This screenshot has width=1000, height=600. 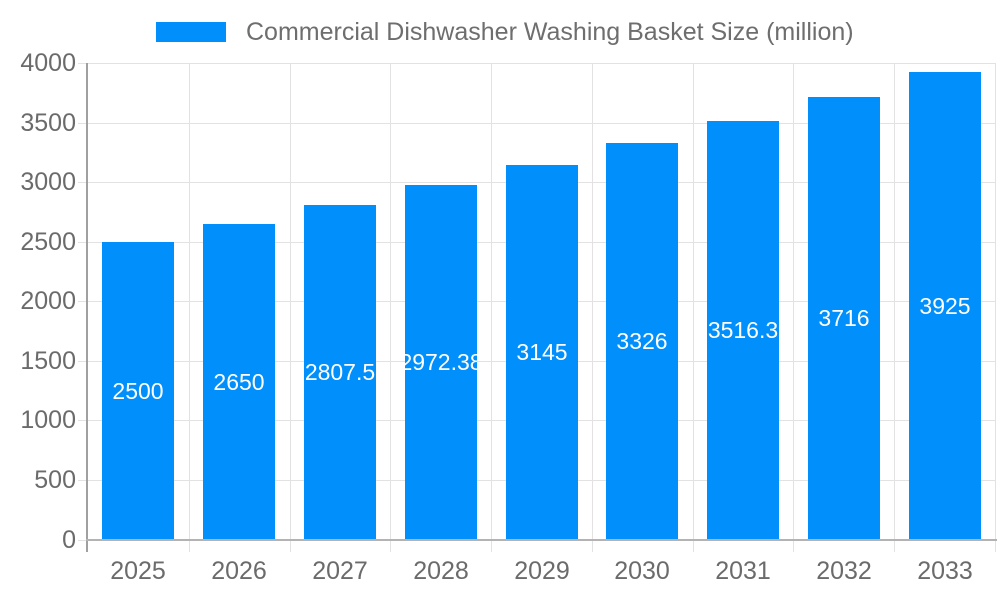 I want to click on x-tick-label-2026: 2026, so click(x=239, y=571).